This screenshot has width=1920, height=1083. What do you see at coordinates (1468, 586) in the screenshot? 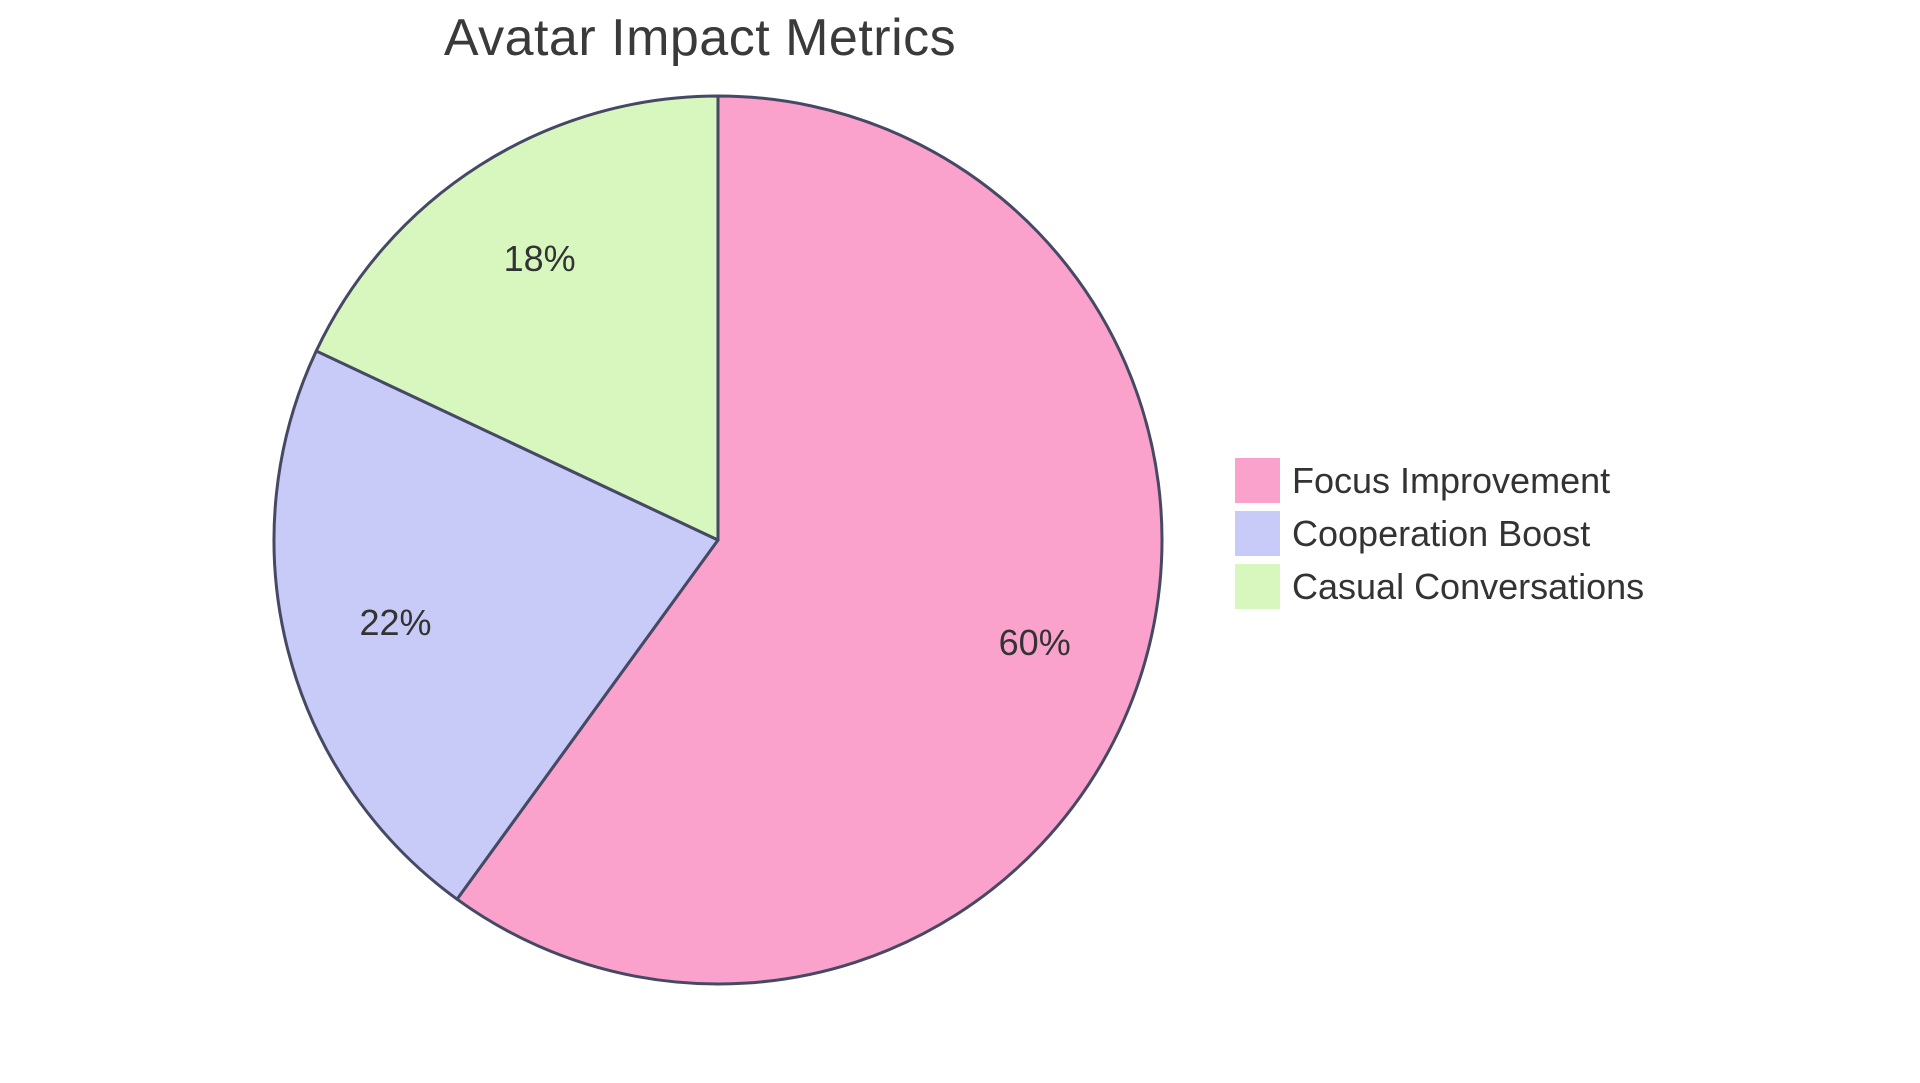
I see `legend-label: Casual Conversations` at bounding box center [1468, 586].